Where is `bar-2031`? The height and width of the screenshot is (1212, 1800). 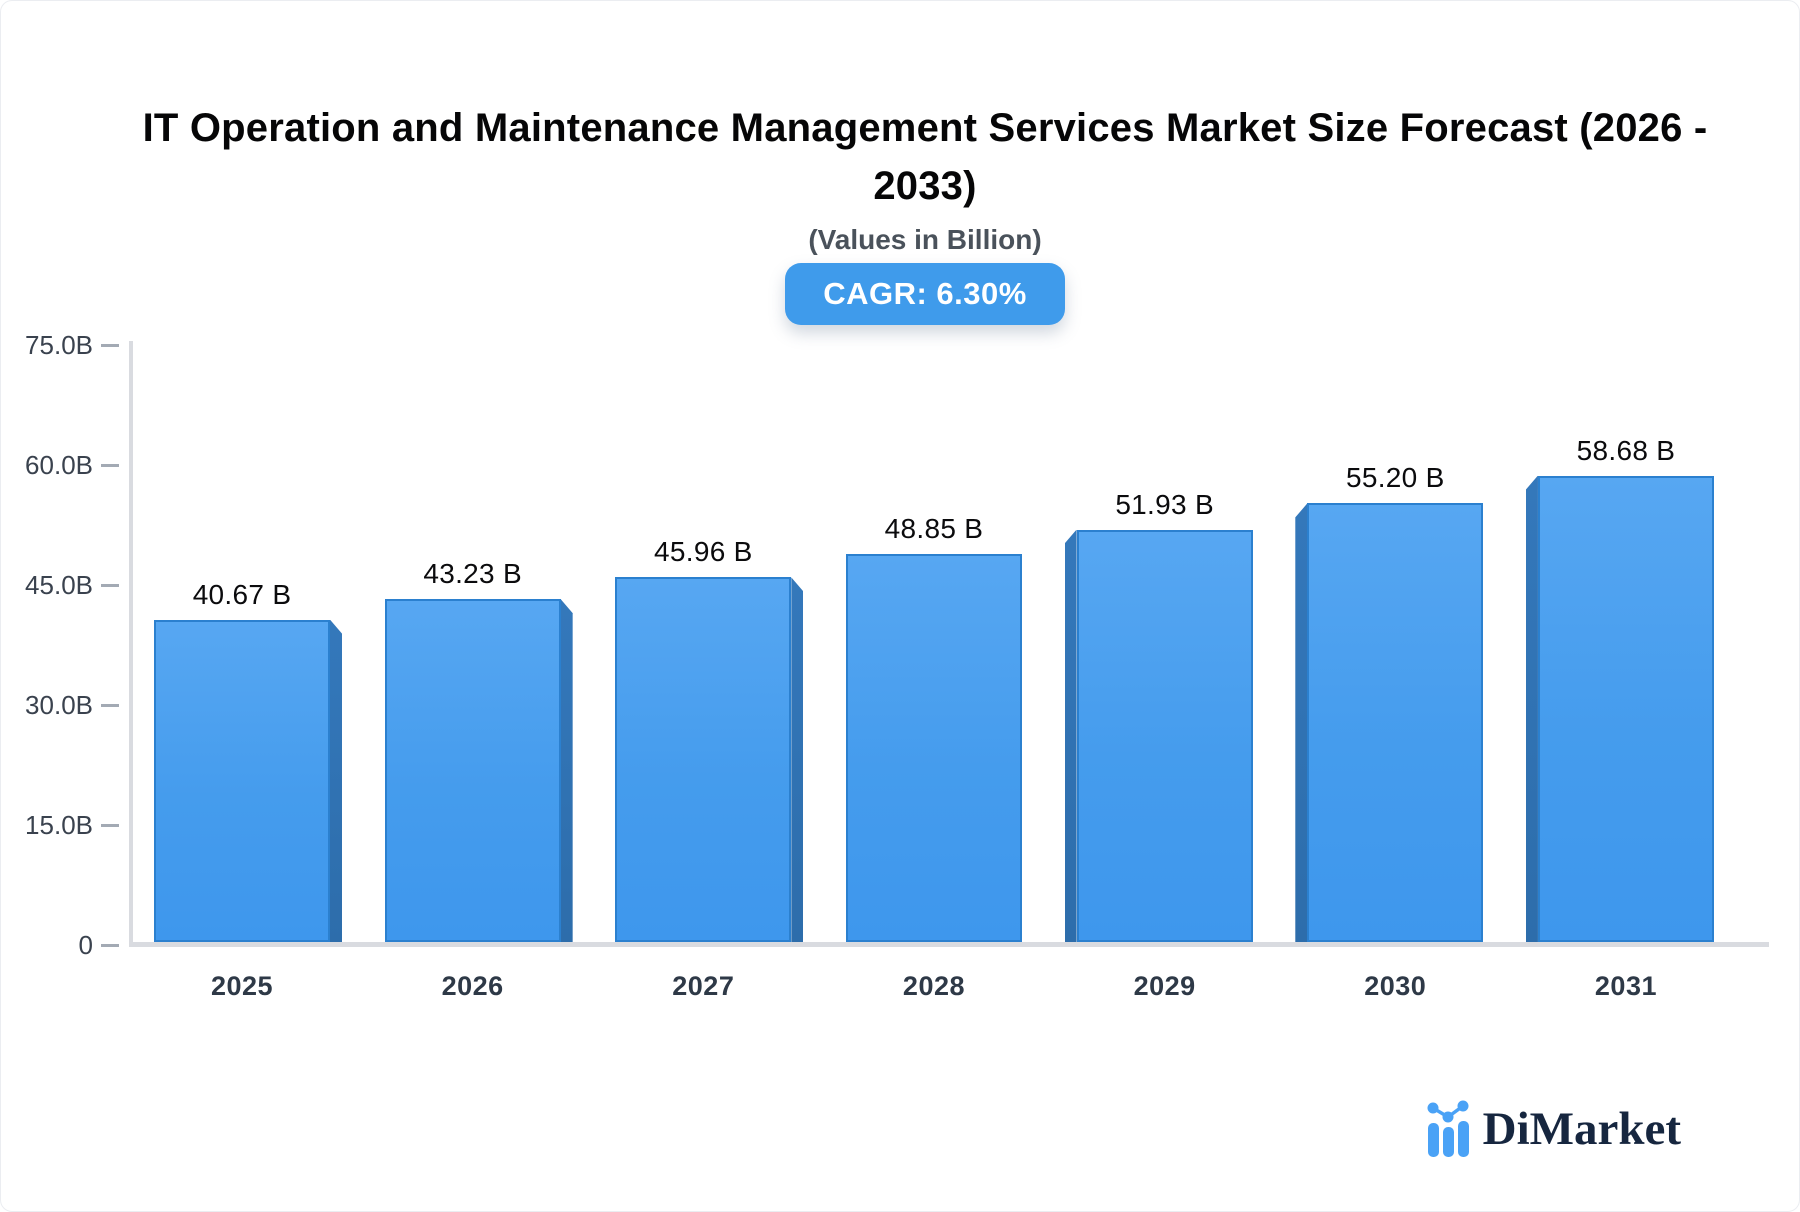
bar-2031 is located at coordinates (1625, 708).